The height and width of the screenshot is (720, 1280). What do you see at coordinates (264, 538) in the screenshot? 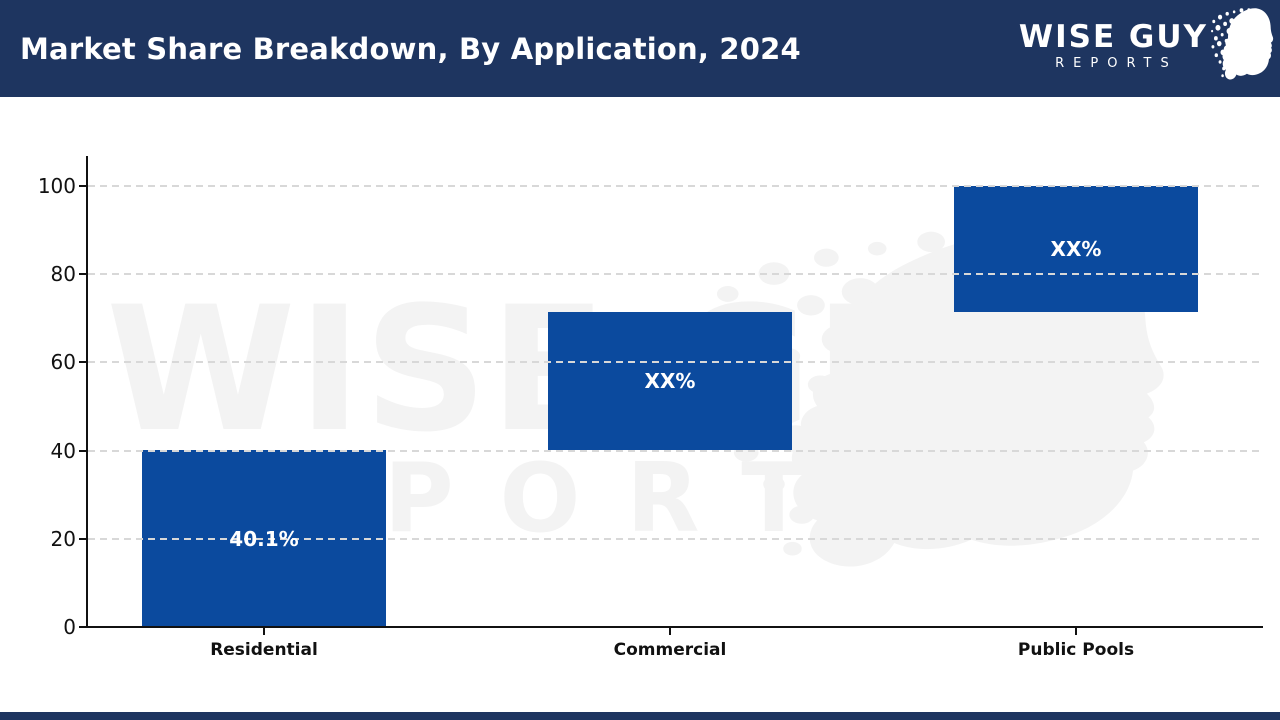
I see `bar-value-label: 40.1%` at bounding box center [264, 538].